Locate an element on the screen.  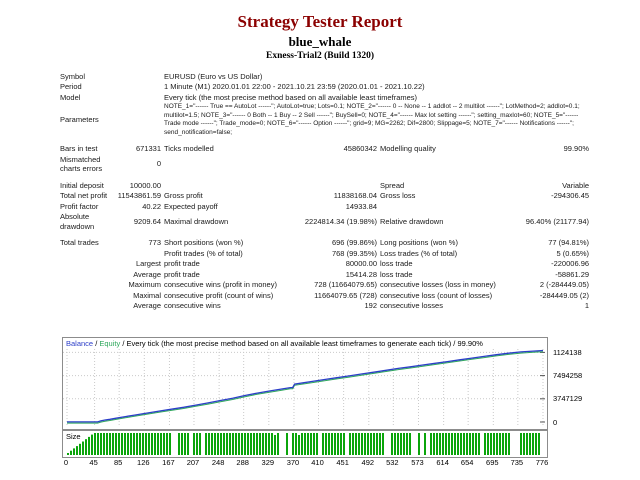
y-axis-label: 1124138 is located at coordinates (567, 352).